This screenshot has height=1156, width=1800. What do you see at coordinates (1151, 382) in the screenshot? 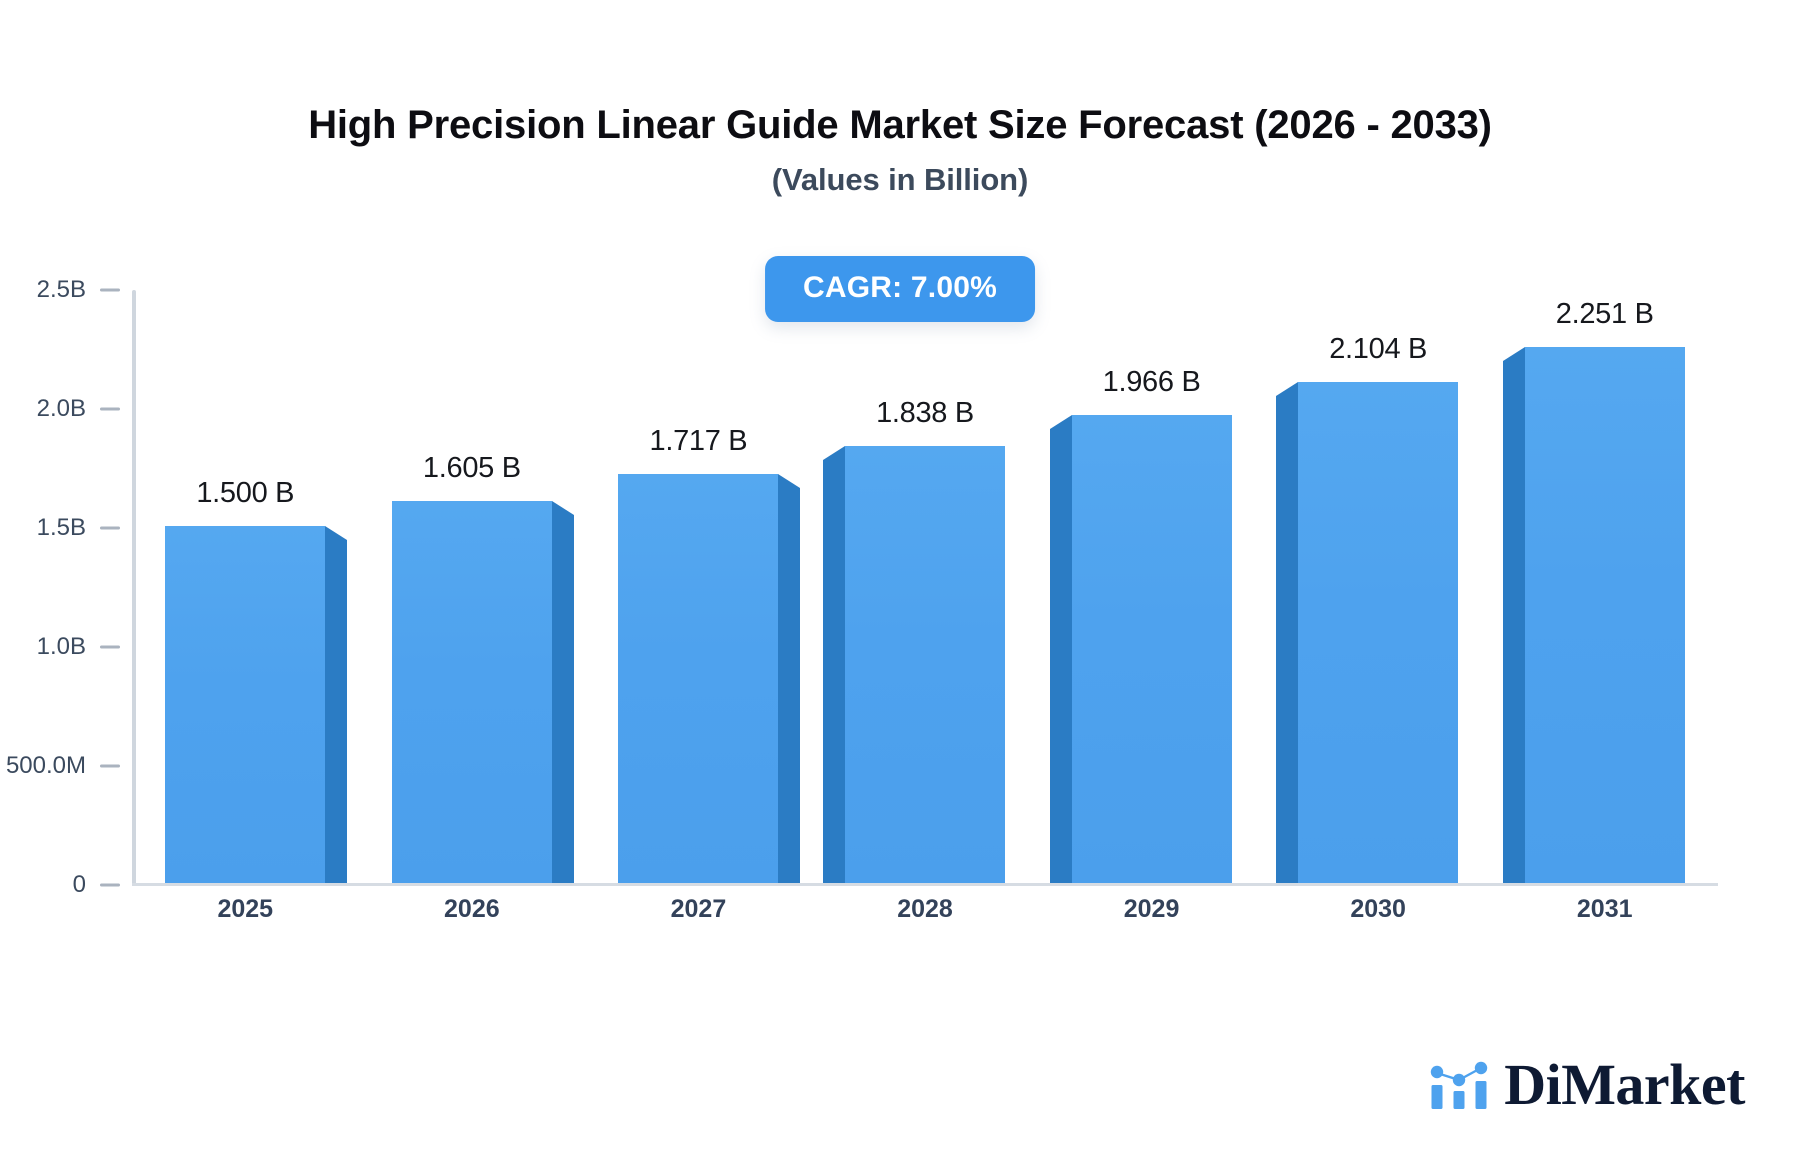
I see `bar-value-label: 1.966 B` at bounding box center [1151, 382].